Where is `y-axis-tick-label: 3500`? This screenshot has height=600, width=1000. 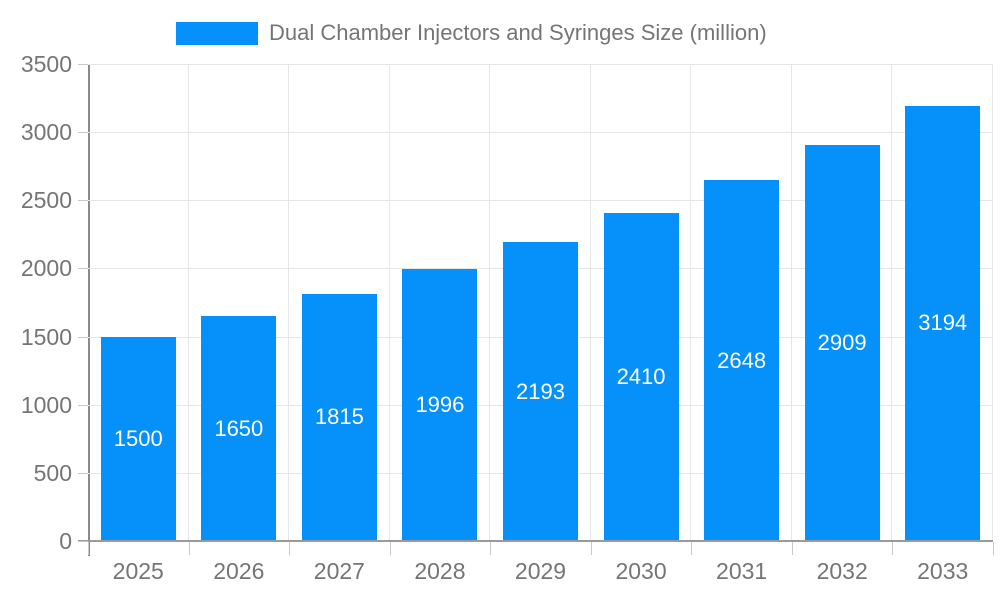
y-axis-tick-label: 3500 is located at coordinates (46, 64).